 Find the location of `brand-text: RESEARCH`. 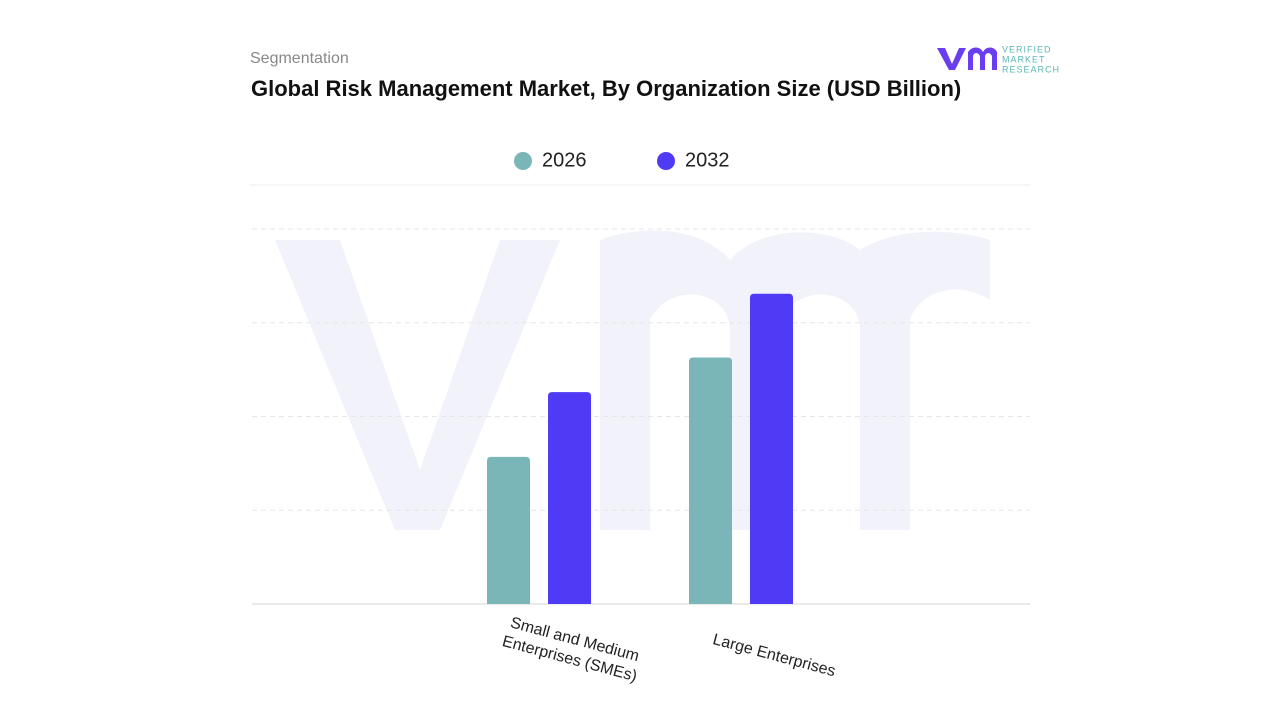

brand-text: RESEARCH is located at coordinates (1031, 69).